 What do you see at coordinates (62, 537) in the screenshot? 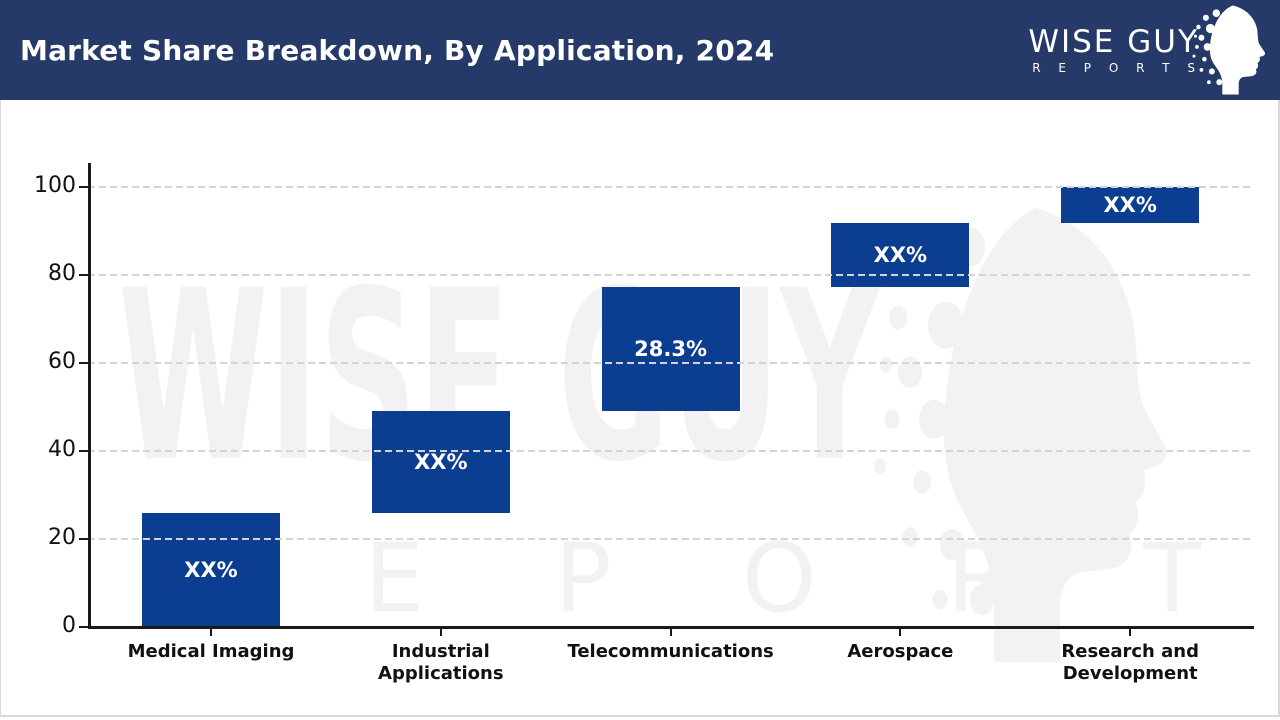
I see `y-tick-label: 20` at bounding box center [62, 537].